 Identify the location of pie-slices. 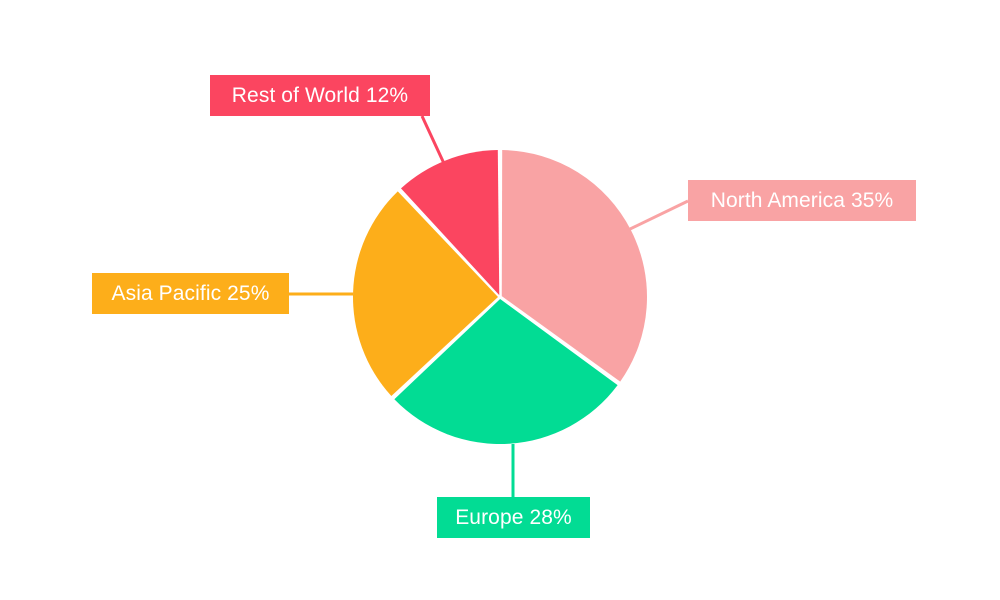
(500, 297).